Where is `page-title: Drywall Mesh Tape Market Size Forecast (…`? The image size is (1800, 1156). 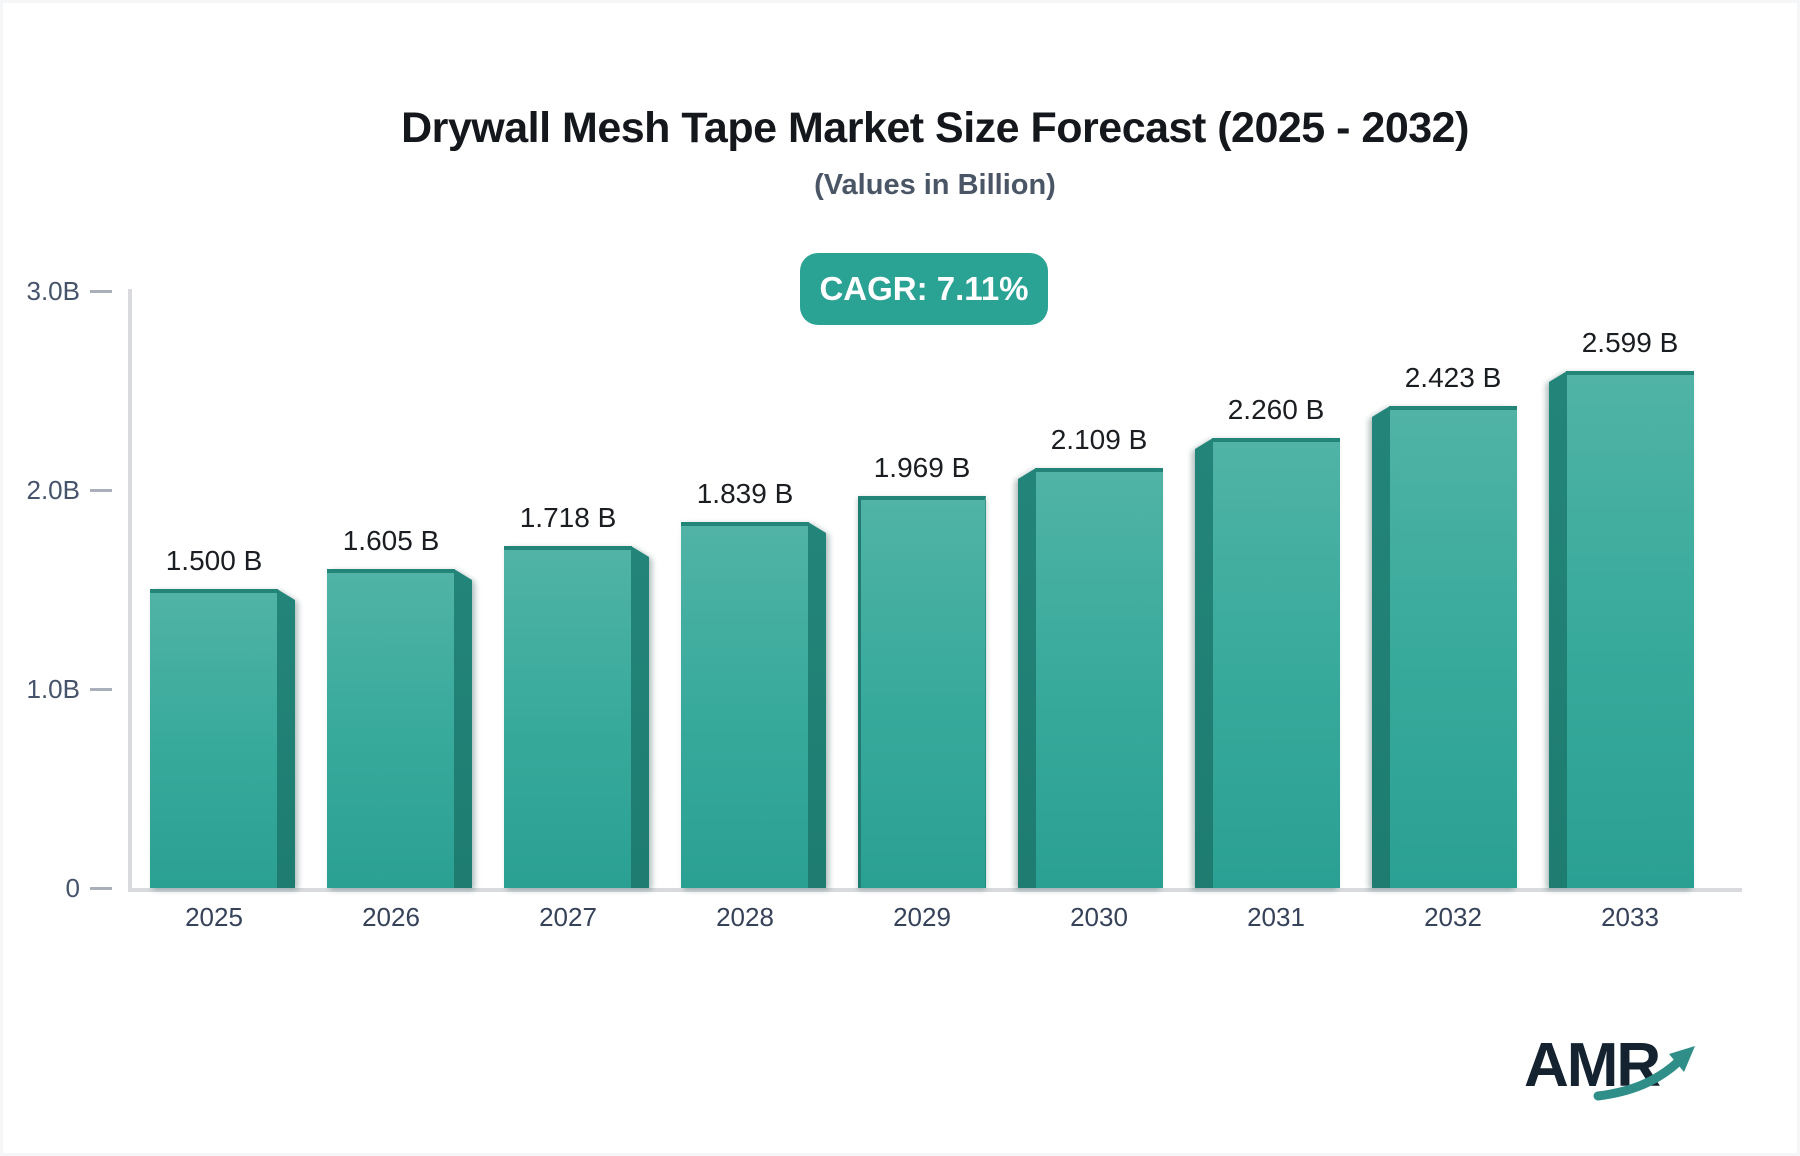
page-title: Drywall Mesh Tape Market Size Forecast (… is located at coordinates (935, 128).